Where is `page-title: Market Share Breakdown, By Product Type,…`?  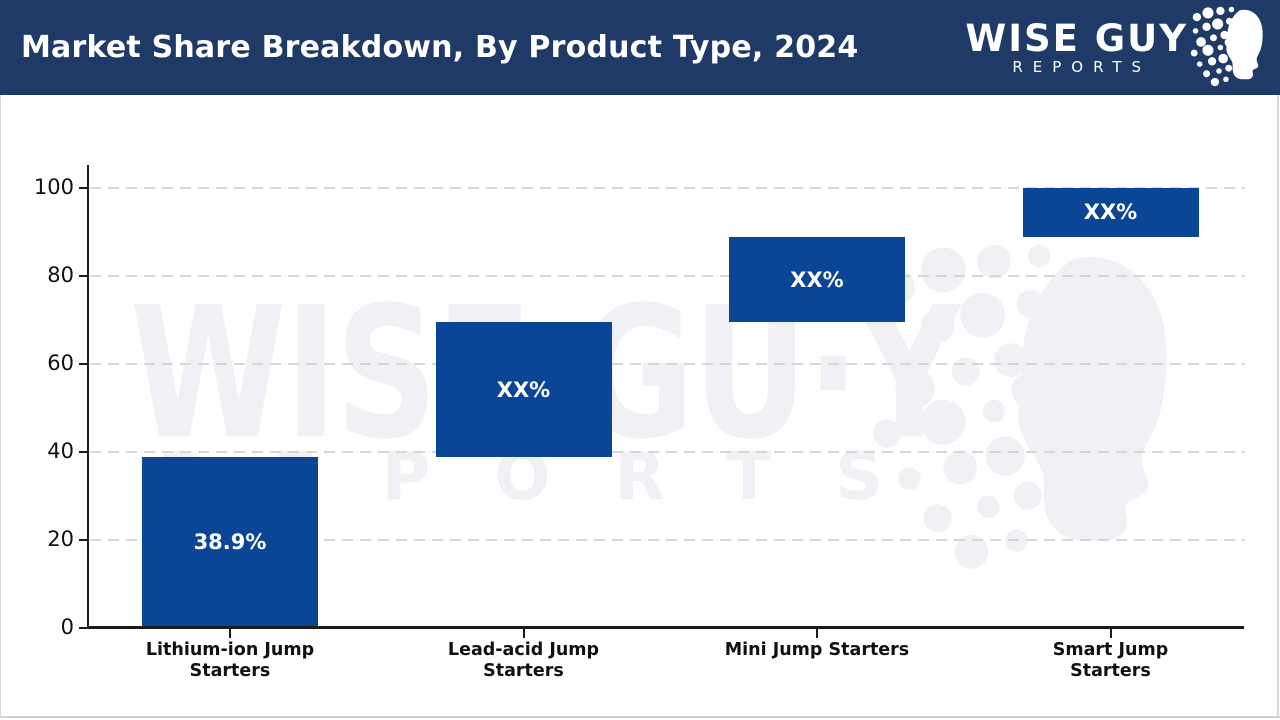 page-title: Market Share Breakdown, By Product Type,… is located at coordinates (440, 47).